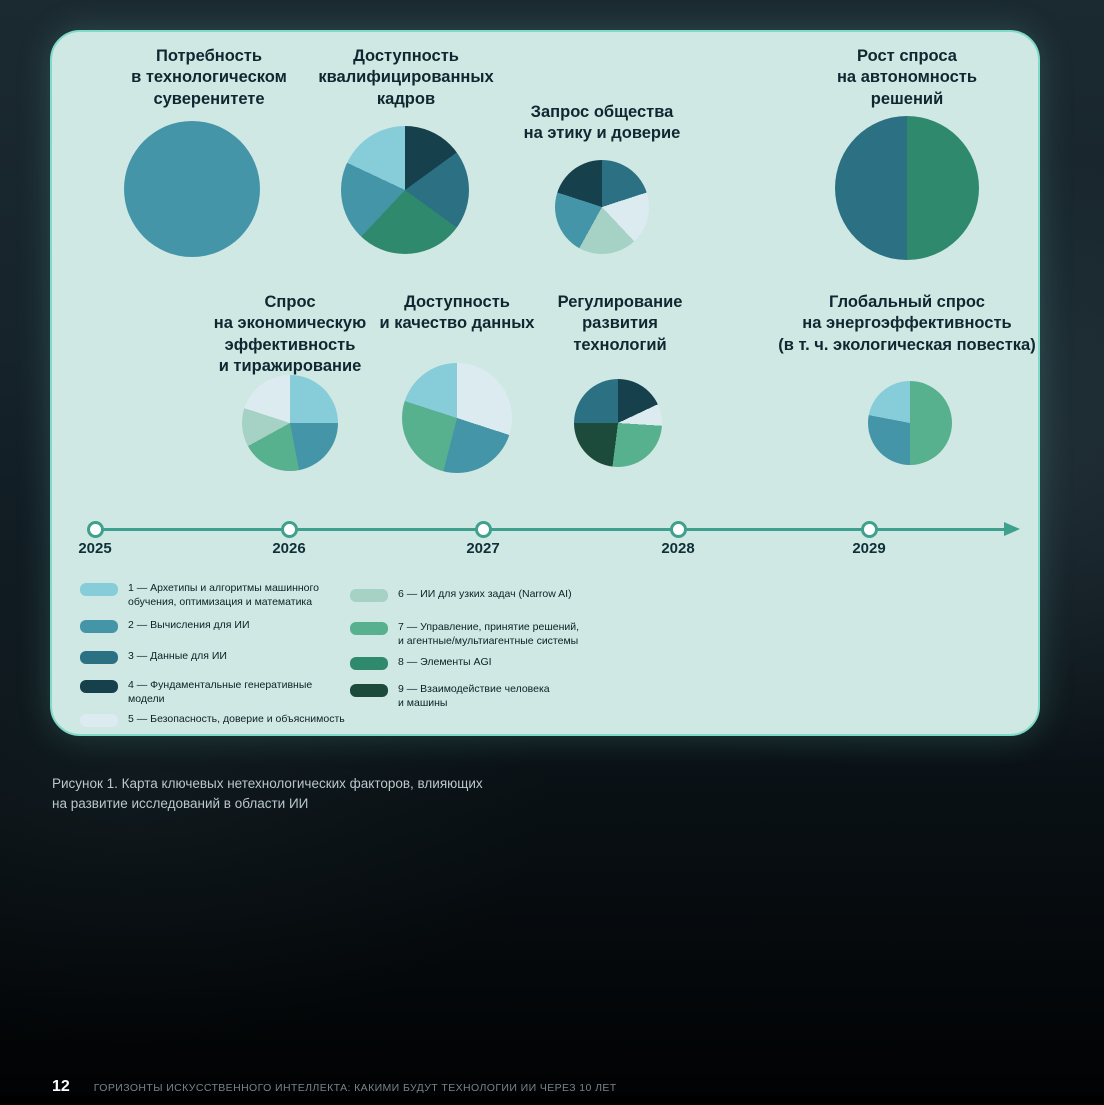 This screenshot has width=1104, height=1105. What do you see at coordinates (907, 188) in the screenshot?
I see `pie-autonomy` at bounding box center [907, 188].